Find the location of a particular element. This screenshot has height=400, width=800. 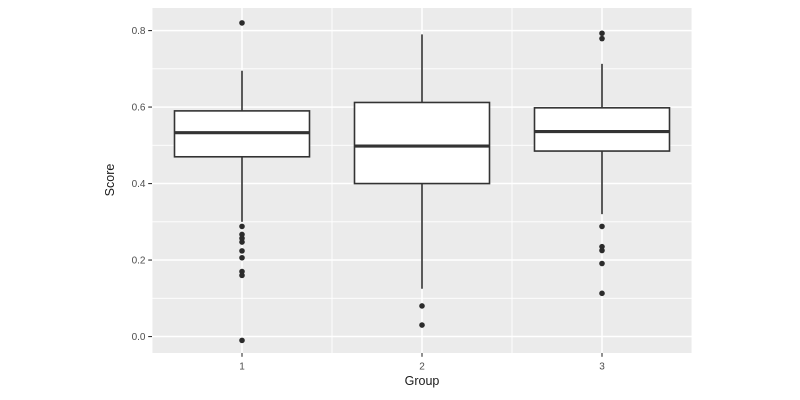

x-tick-label: 2 is located at coordinates (422, 367).